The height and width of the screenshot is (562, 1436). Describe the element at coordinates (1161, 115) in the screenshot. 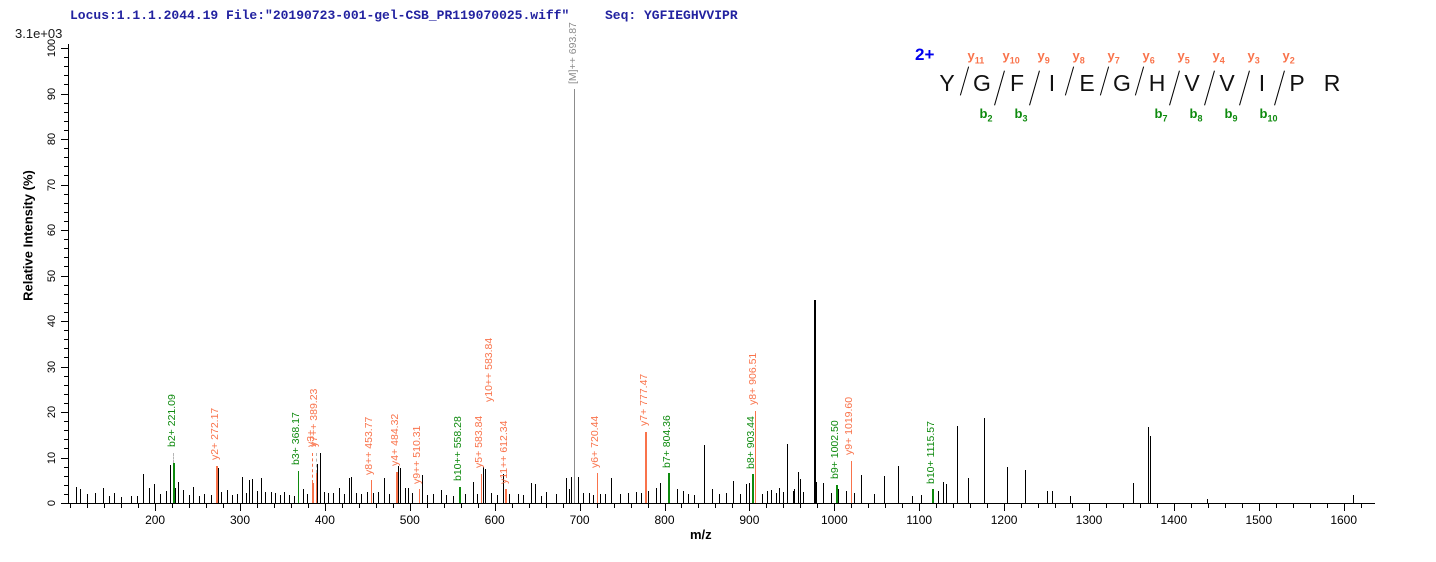

I see `b-ion-label: b7` at that location.